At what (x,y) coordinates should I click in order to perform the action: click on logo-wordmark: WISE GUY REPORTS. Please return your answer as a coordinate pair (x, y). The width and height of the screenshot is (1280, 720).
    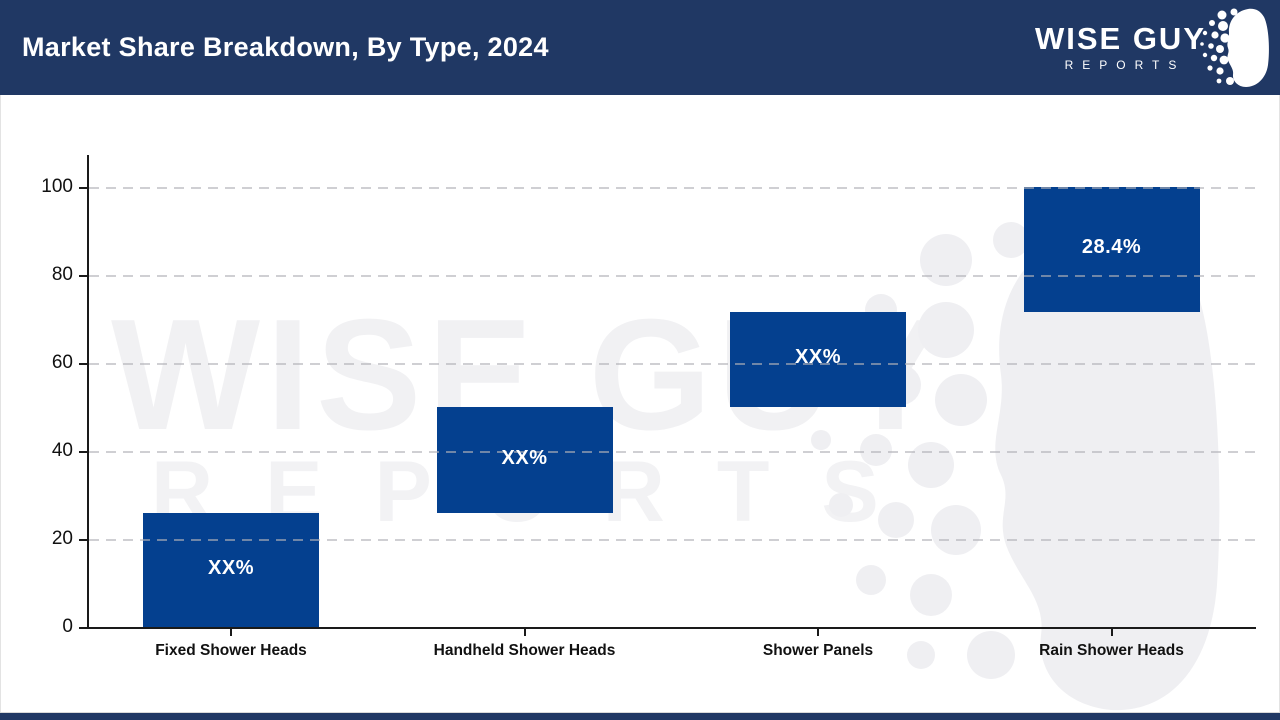
    Looking at the image, I should click on (1120, 47).